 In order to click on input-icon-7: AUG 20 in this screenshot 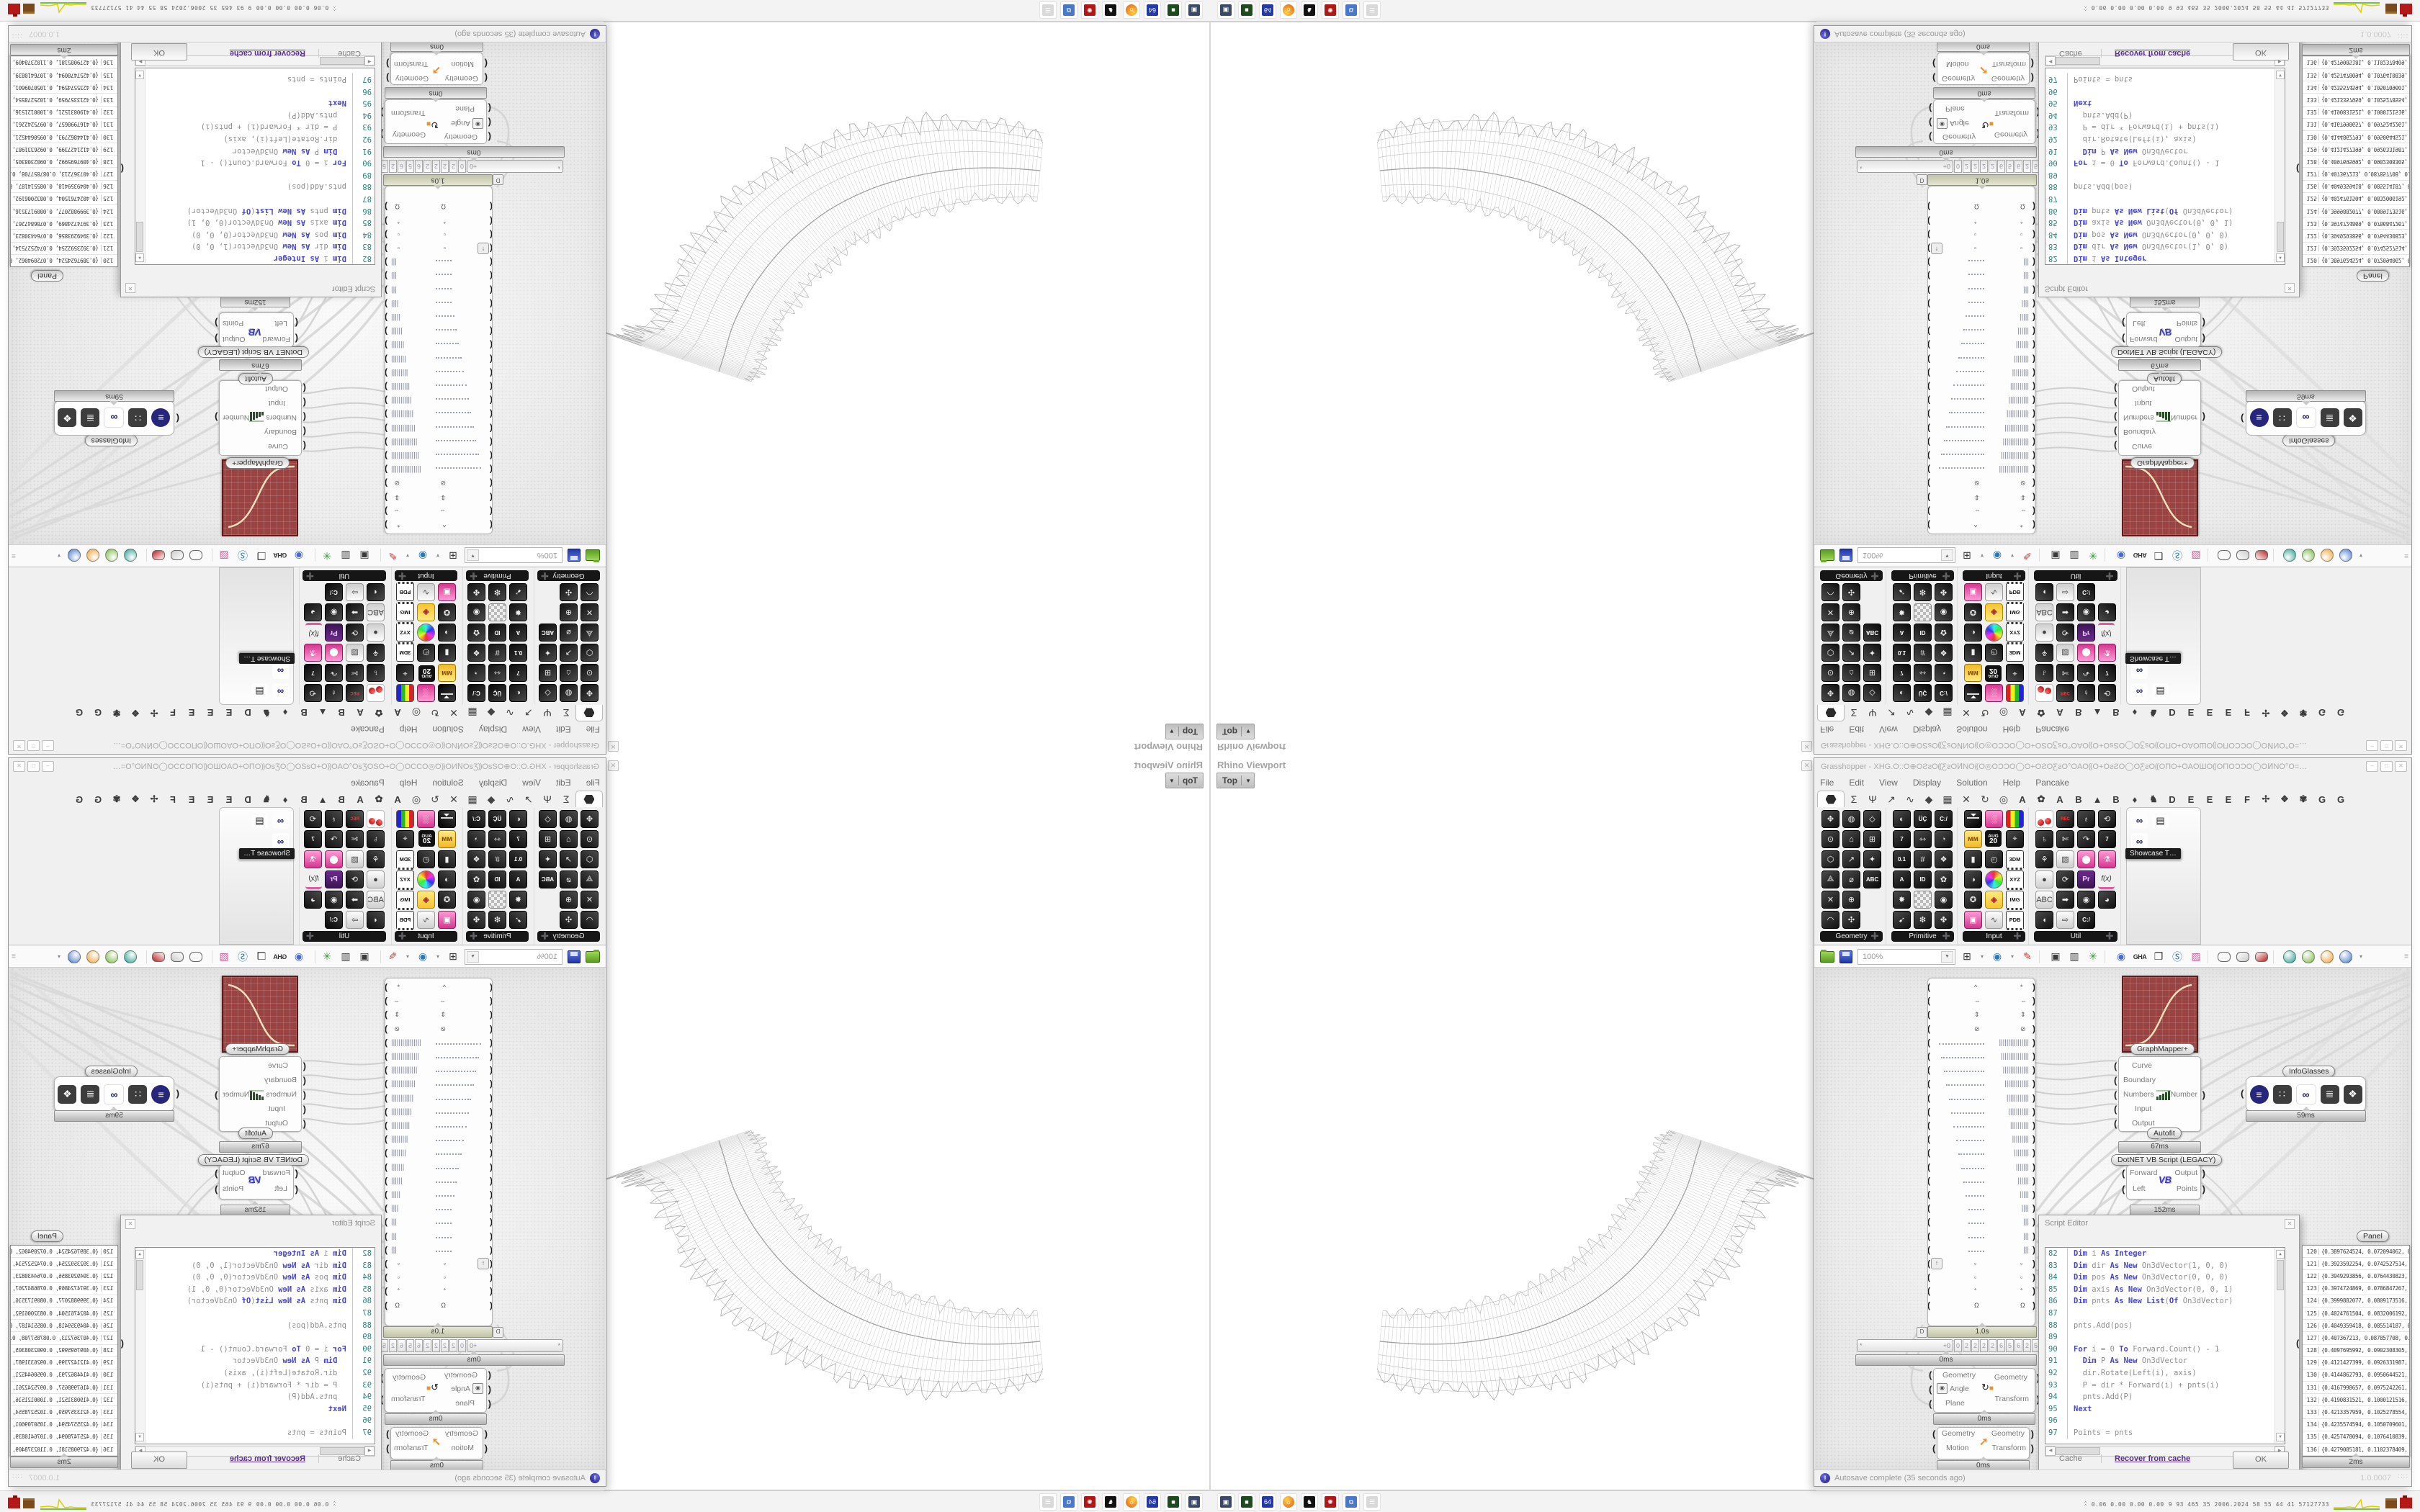, I will do `click(426, 673)`.